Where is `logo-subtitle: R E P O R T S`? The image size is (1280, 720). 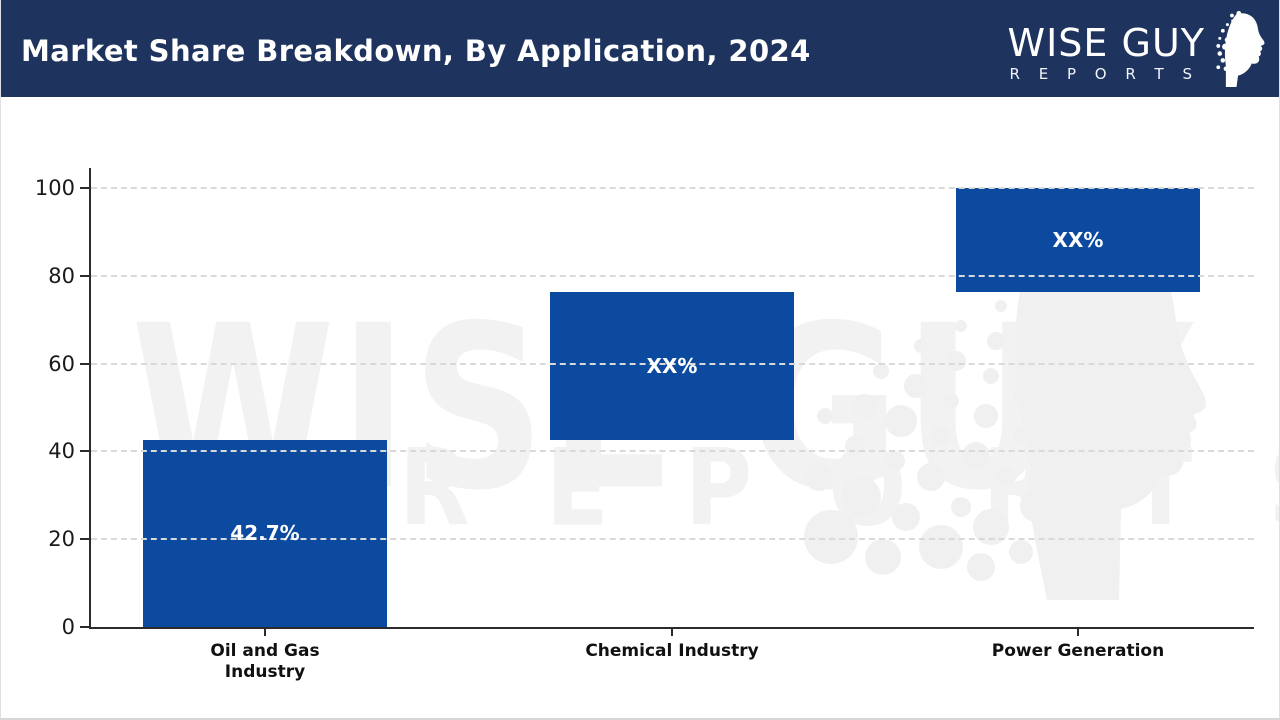
logo-subtitle: R E P O R T S is located at coordinates (1104, 74).